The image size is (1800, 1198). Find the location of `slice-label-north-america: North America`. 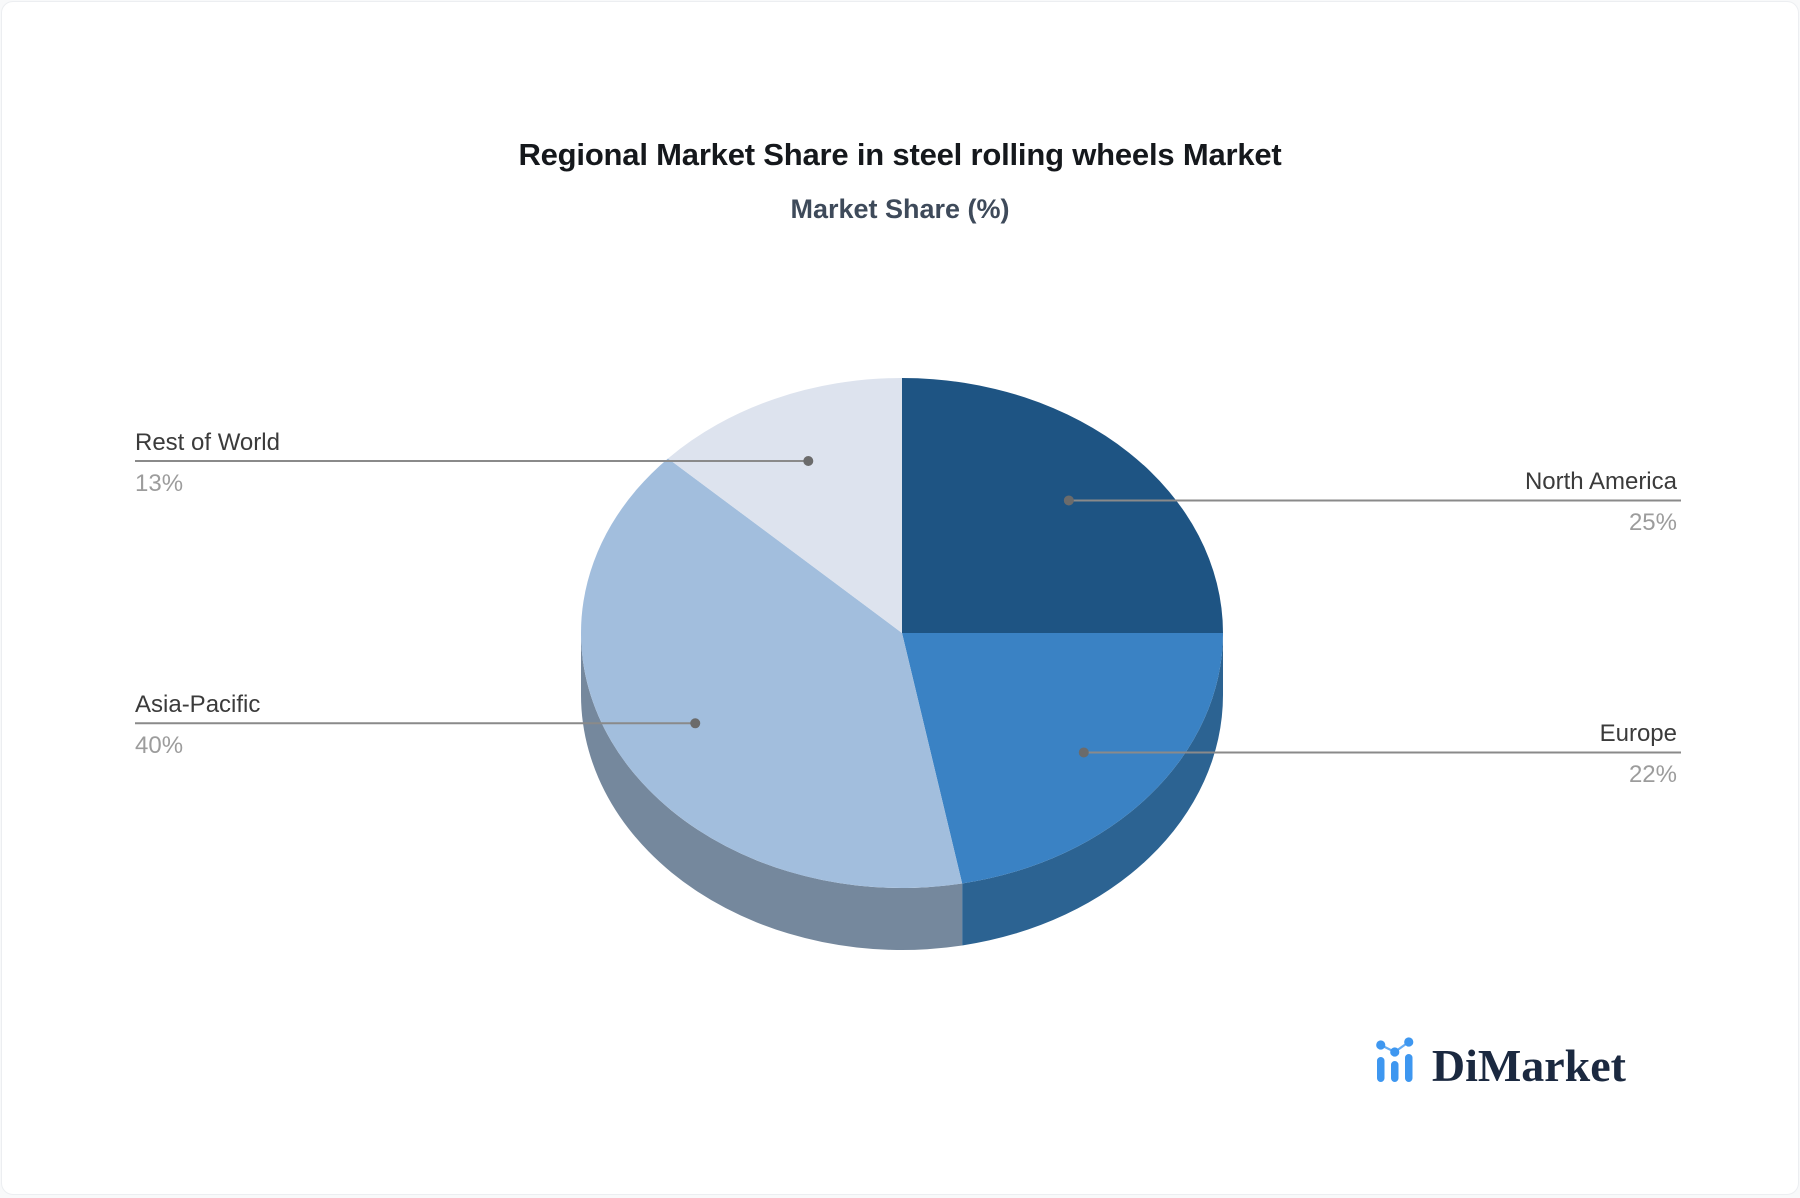

slice-label-north-america: North America is located at coordinates (1600, 482).